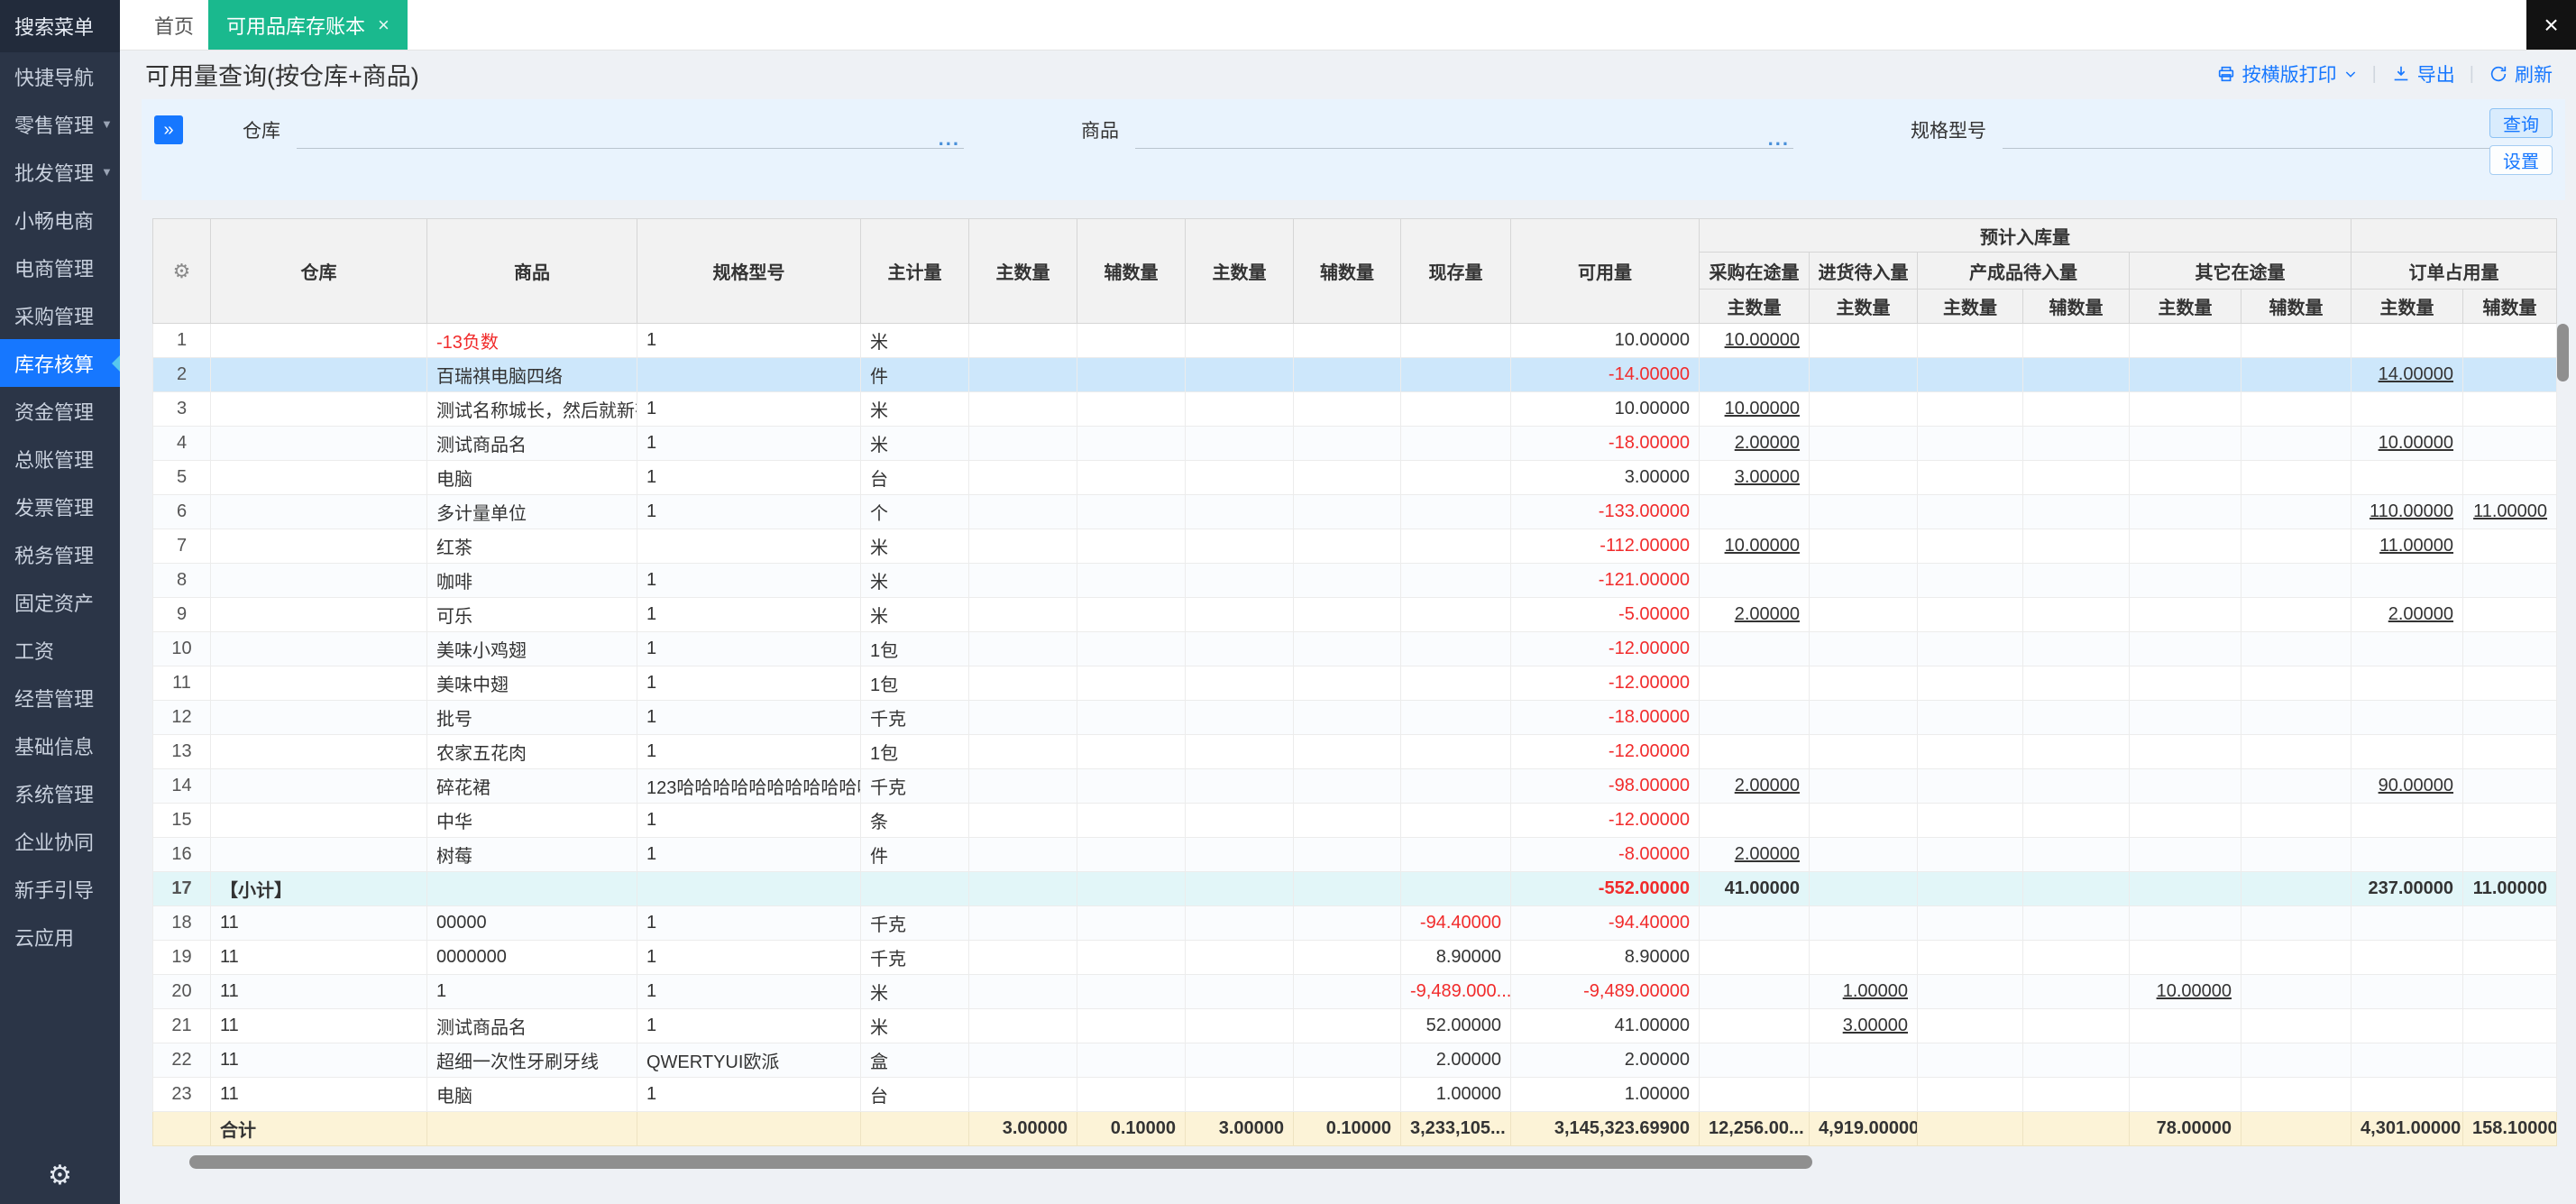 The height and width of the screenshot is (1204, 2576). What do you see at coordinates (54, 890) in the screenshot?
I see `sidebar-item-label: 新手引导` at bounding box center [54, 890].